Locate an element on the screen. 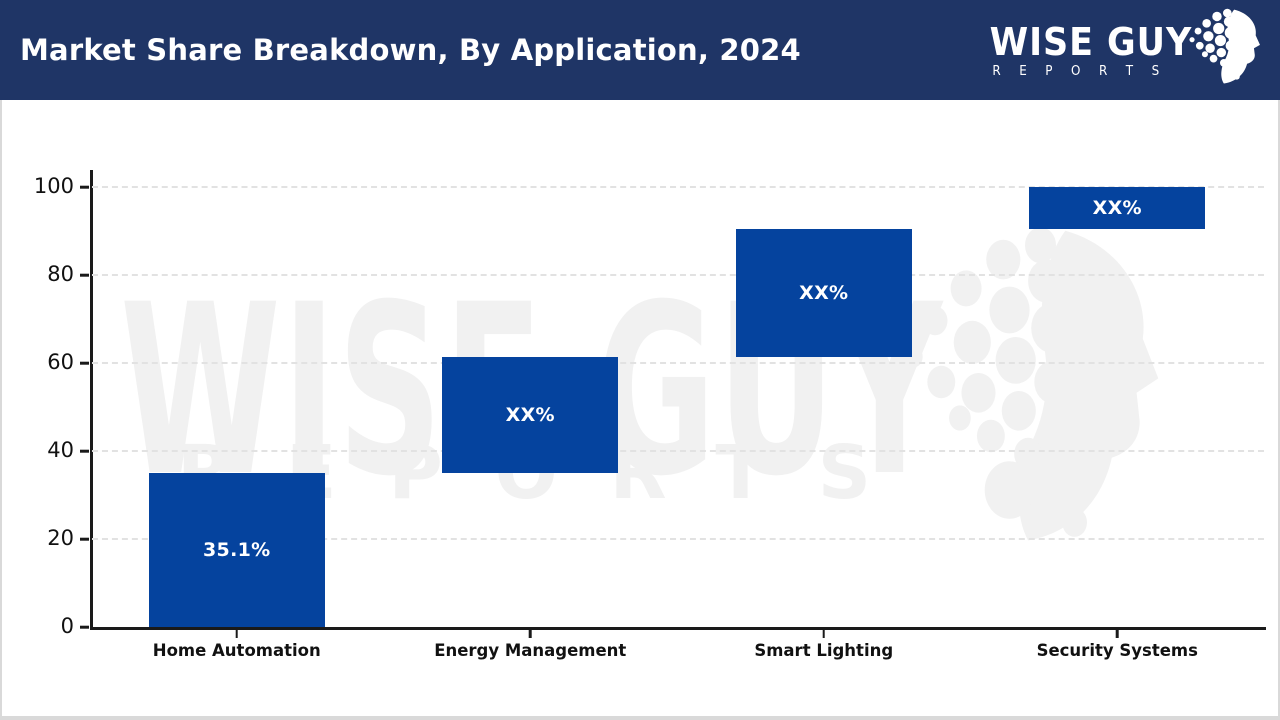  x-category-label-energy-management: Energy Management is located at coordinates (530, 650).